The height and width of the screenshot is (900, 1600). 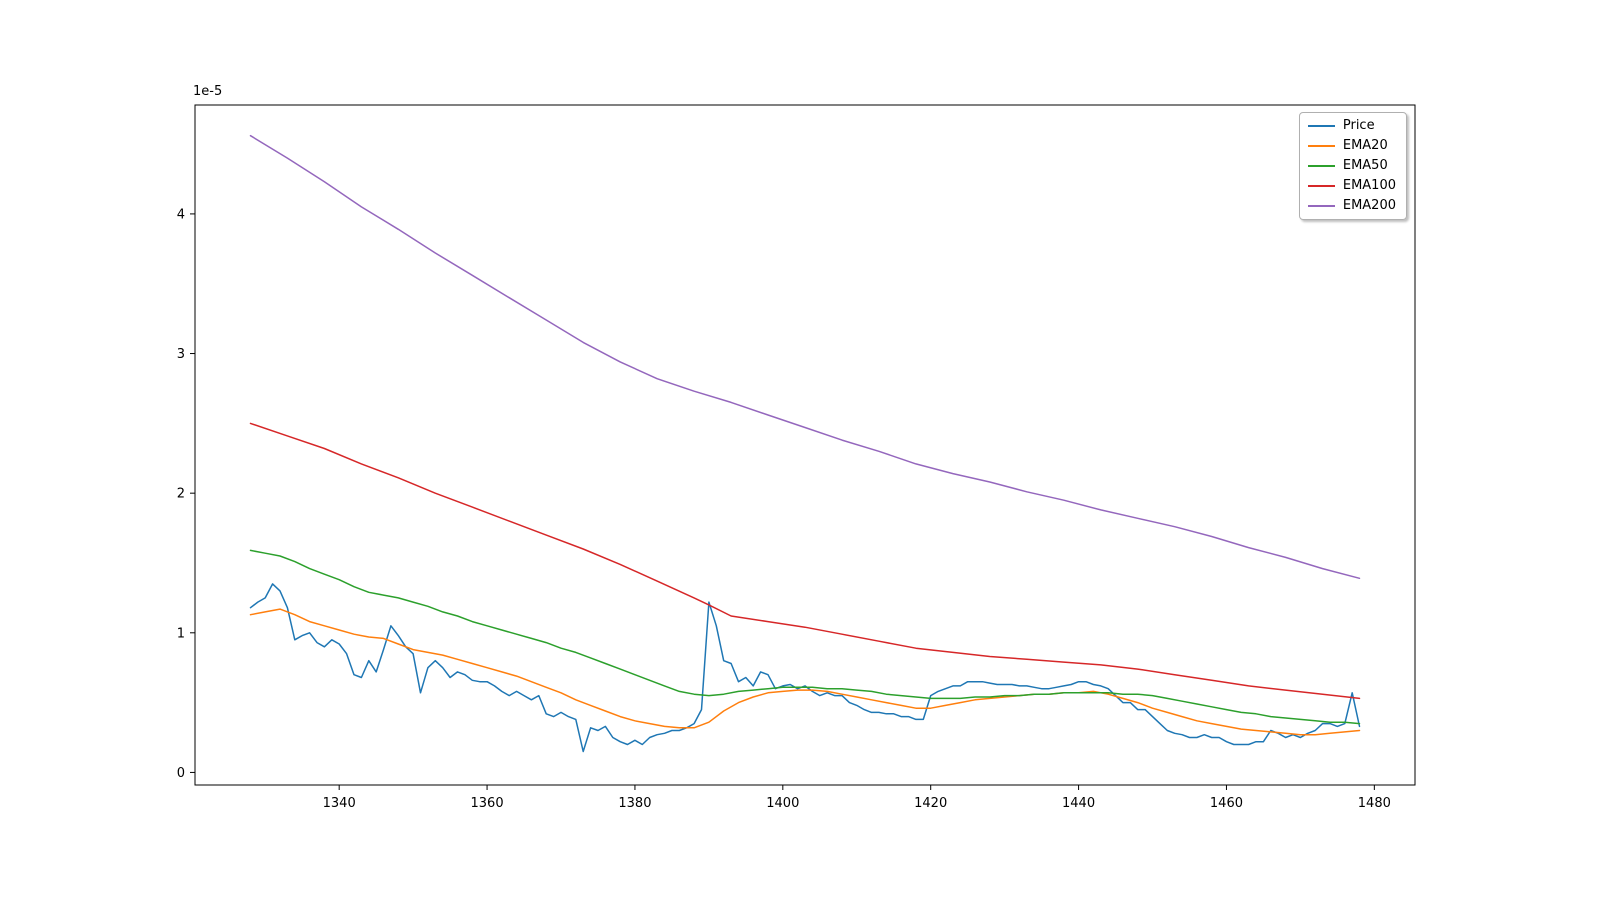 What do you see at coordinates (487, 803) in the screenshot?
I see `x-tick-label: 1360` at bounding box center [487, 803].